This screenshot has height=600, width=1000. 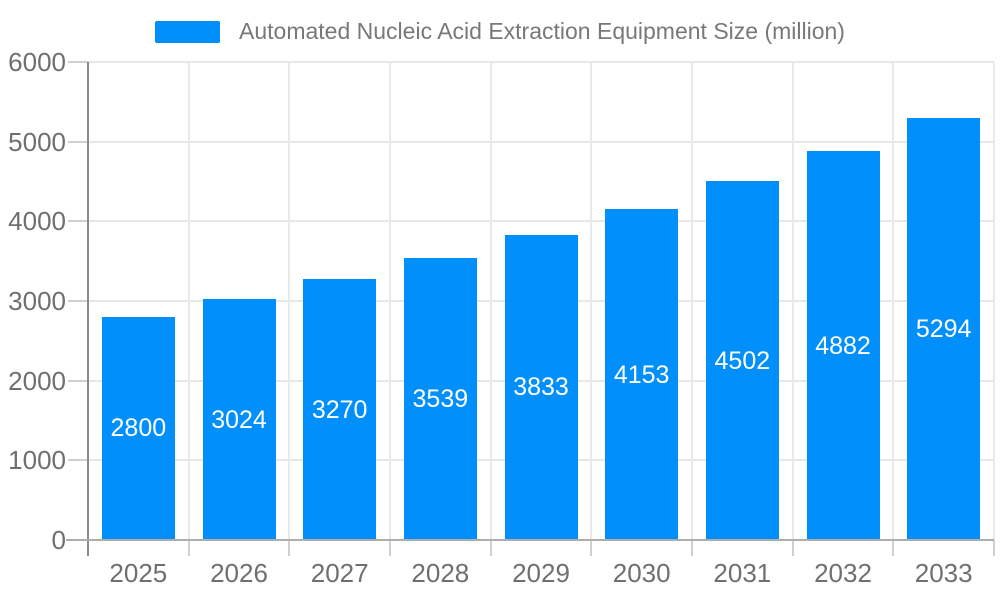 I want to click on bar-2030, so click(x=642, y=374).